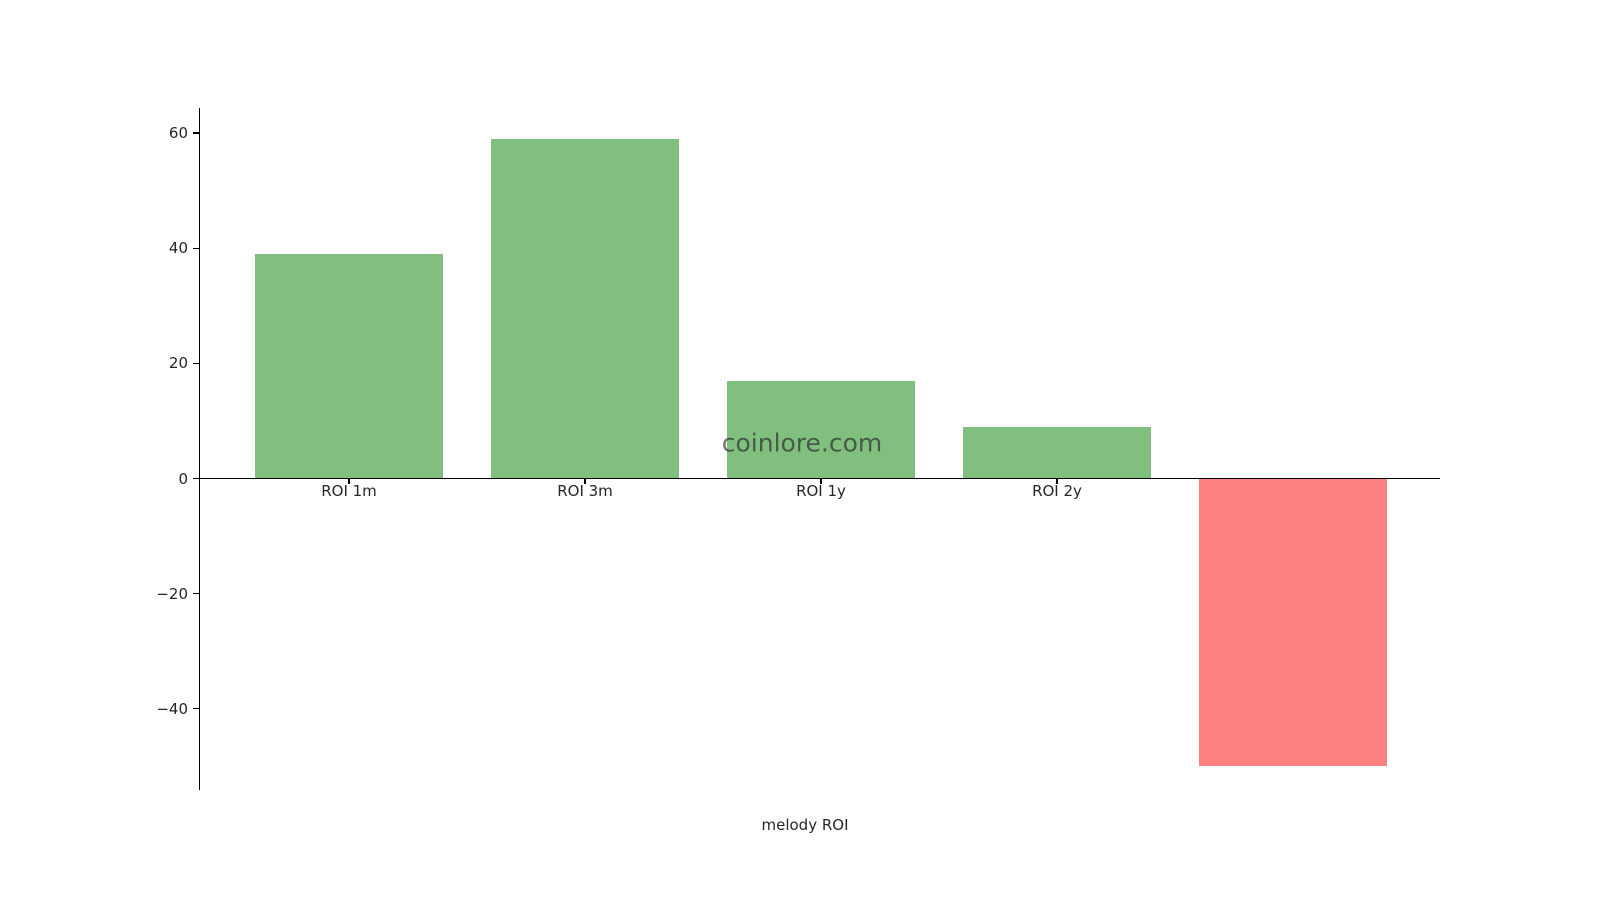 The height and width of the screenshot is (900, 1600). I want to click on y-tick-label-0: 0, so click(183, 478).